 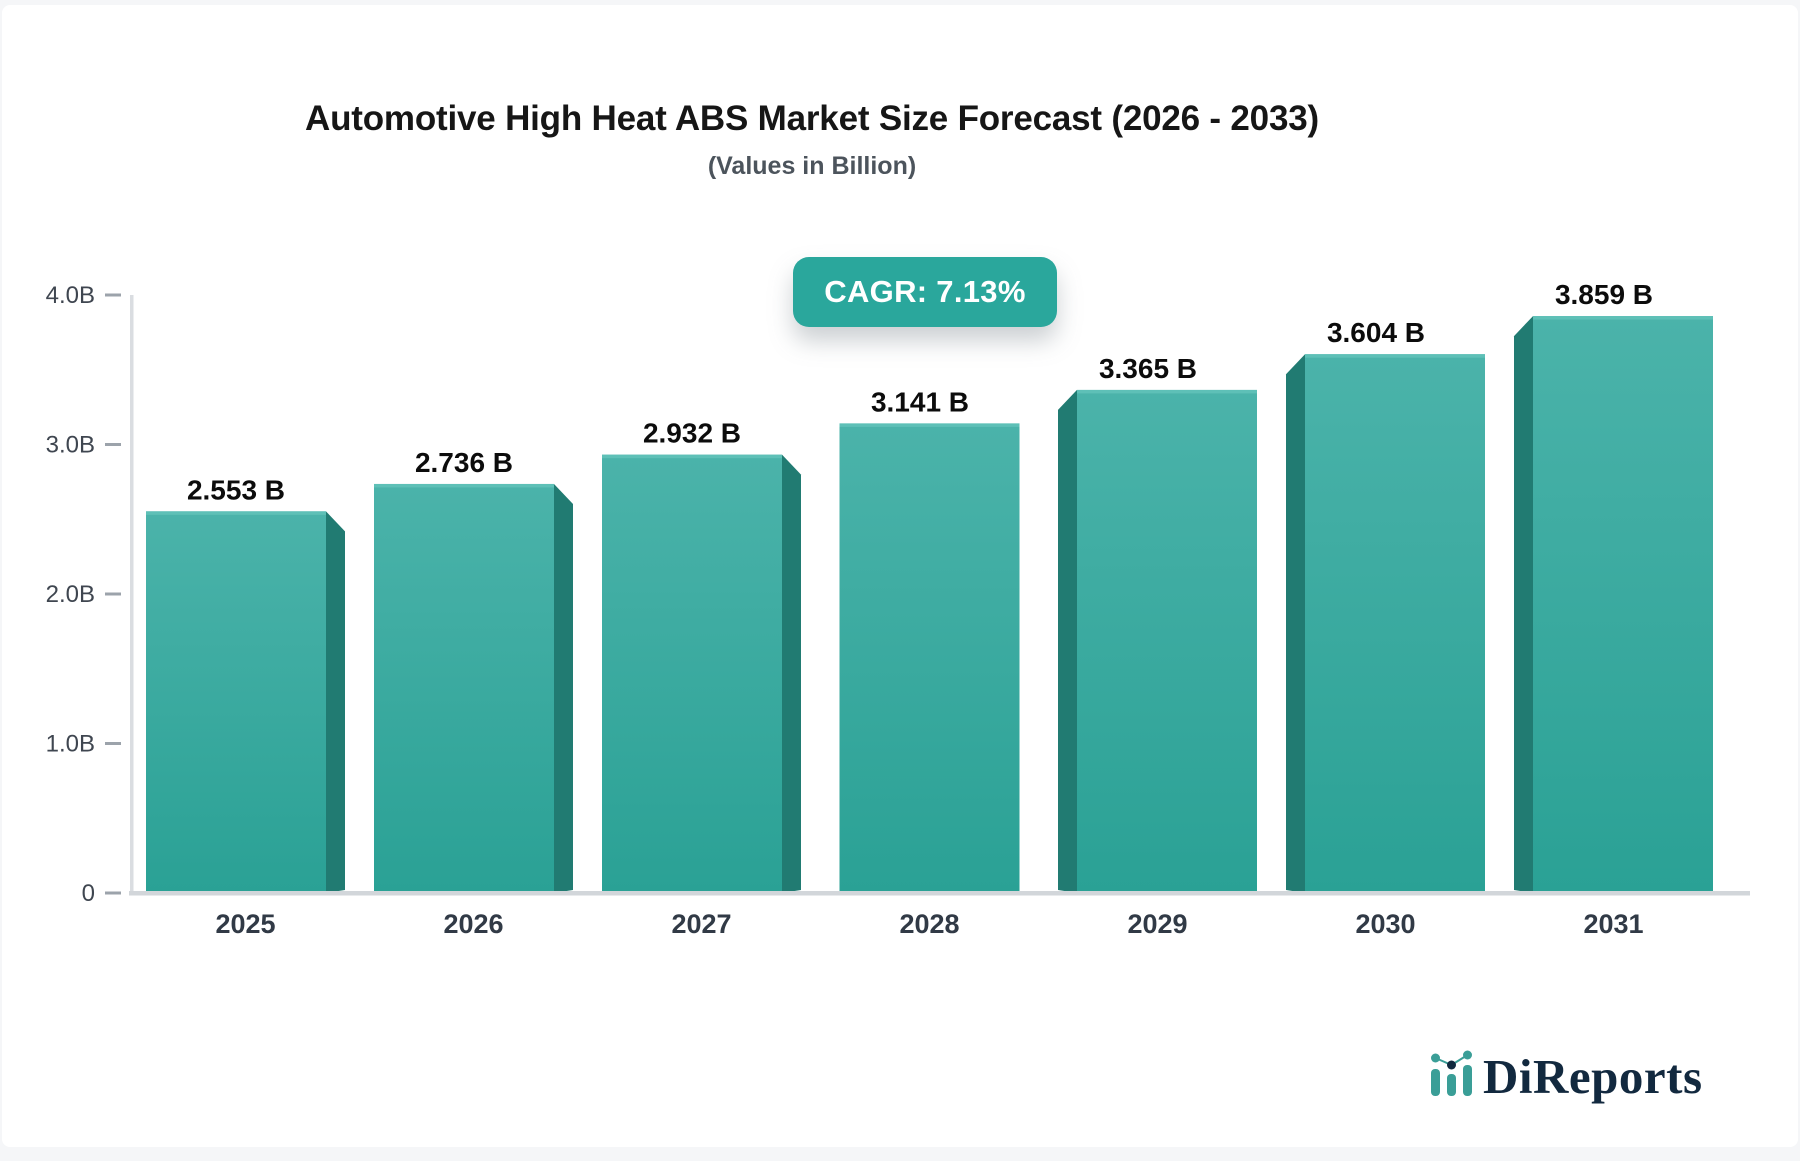 I want to click on y-tick-label: 3.0B, so click(x=70, y=445).